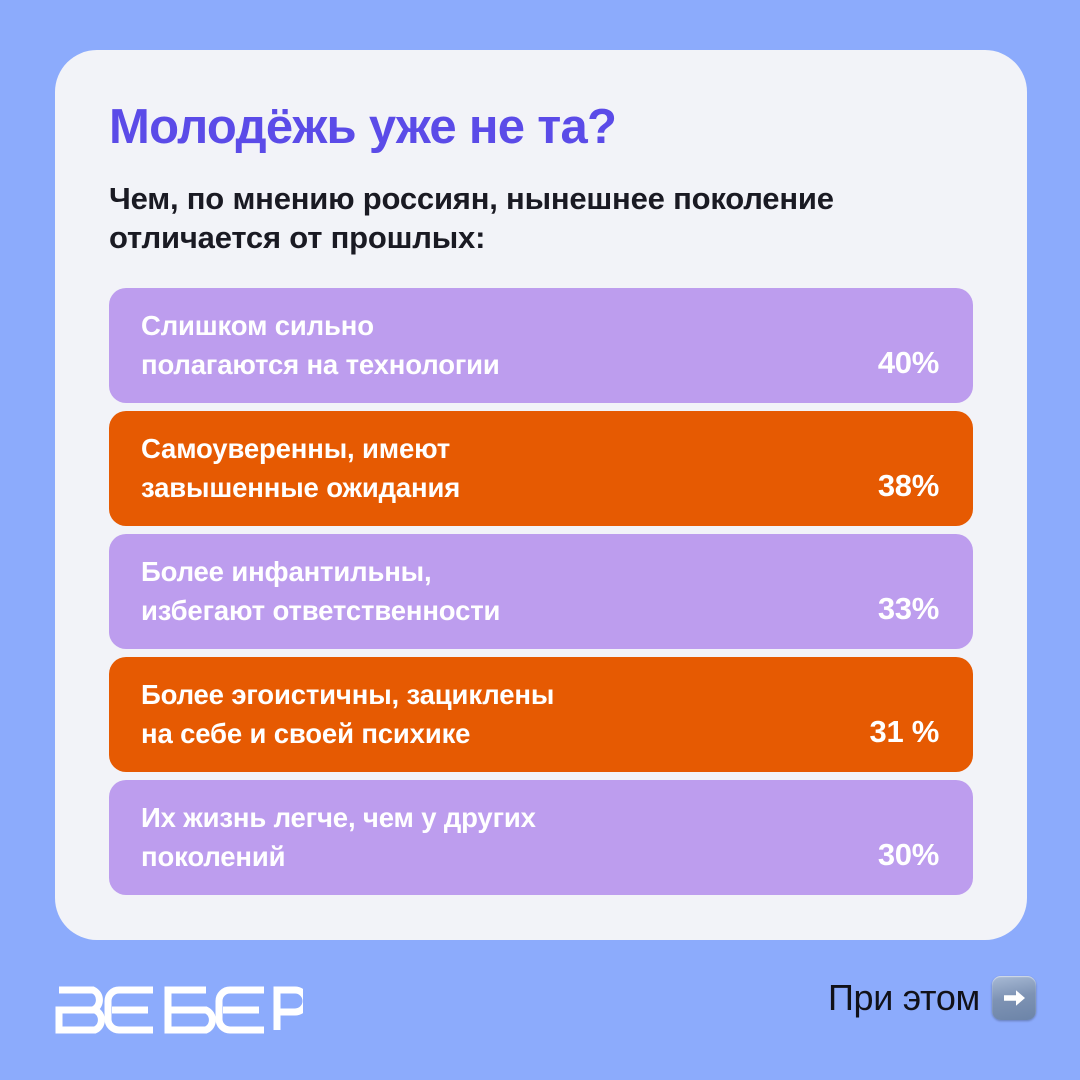 The width and height of the screenshot is (1080, 1080). What do you see at coordinates (1014, 998) in the screenshot?
I see `right-arrow-icon` at bounding box center [1014, 998].